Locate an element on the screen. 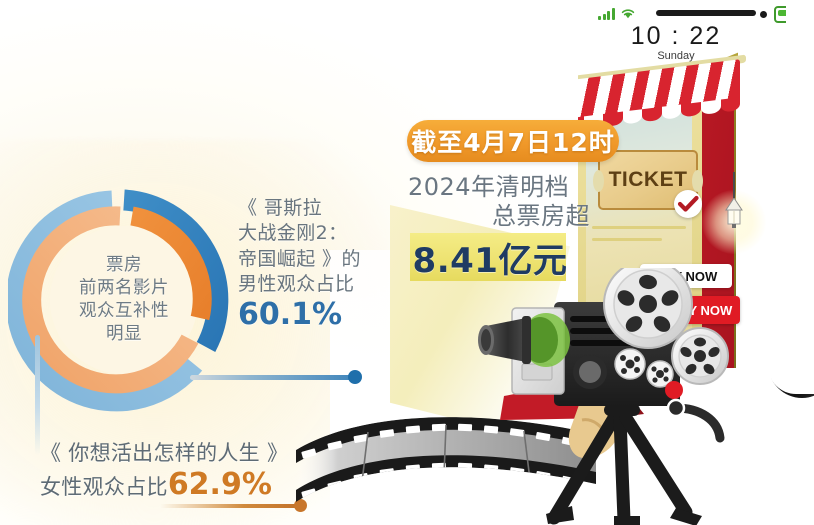 The height and width of the screenshot is (525, 814). blue-connector-line is located at coordinates (274, 377).